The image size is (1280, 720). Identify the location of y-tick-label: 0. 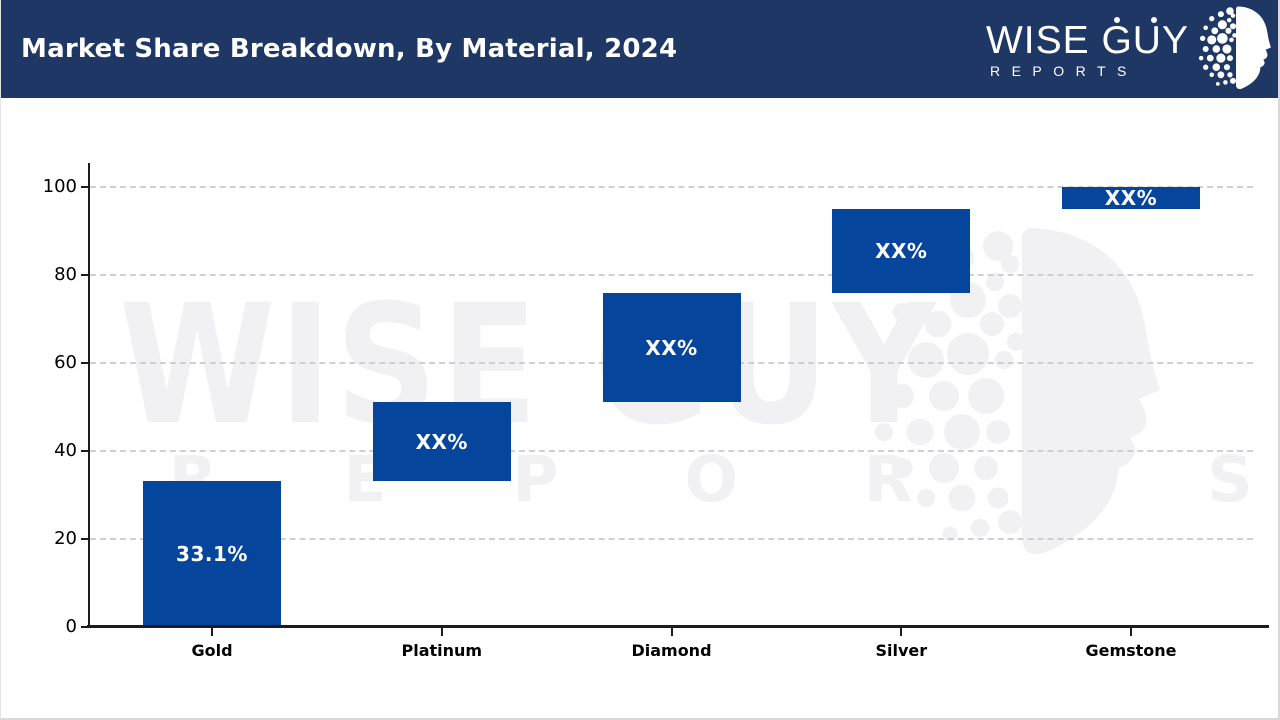
(71, 626).